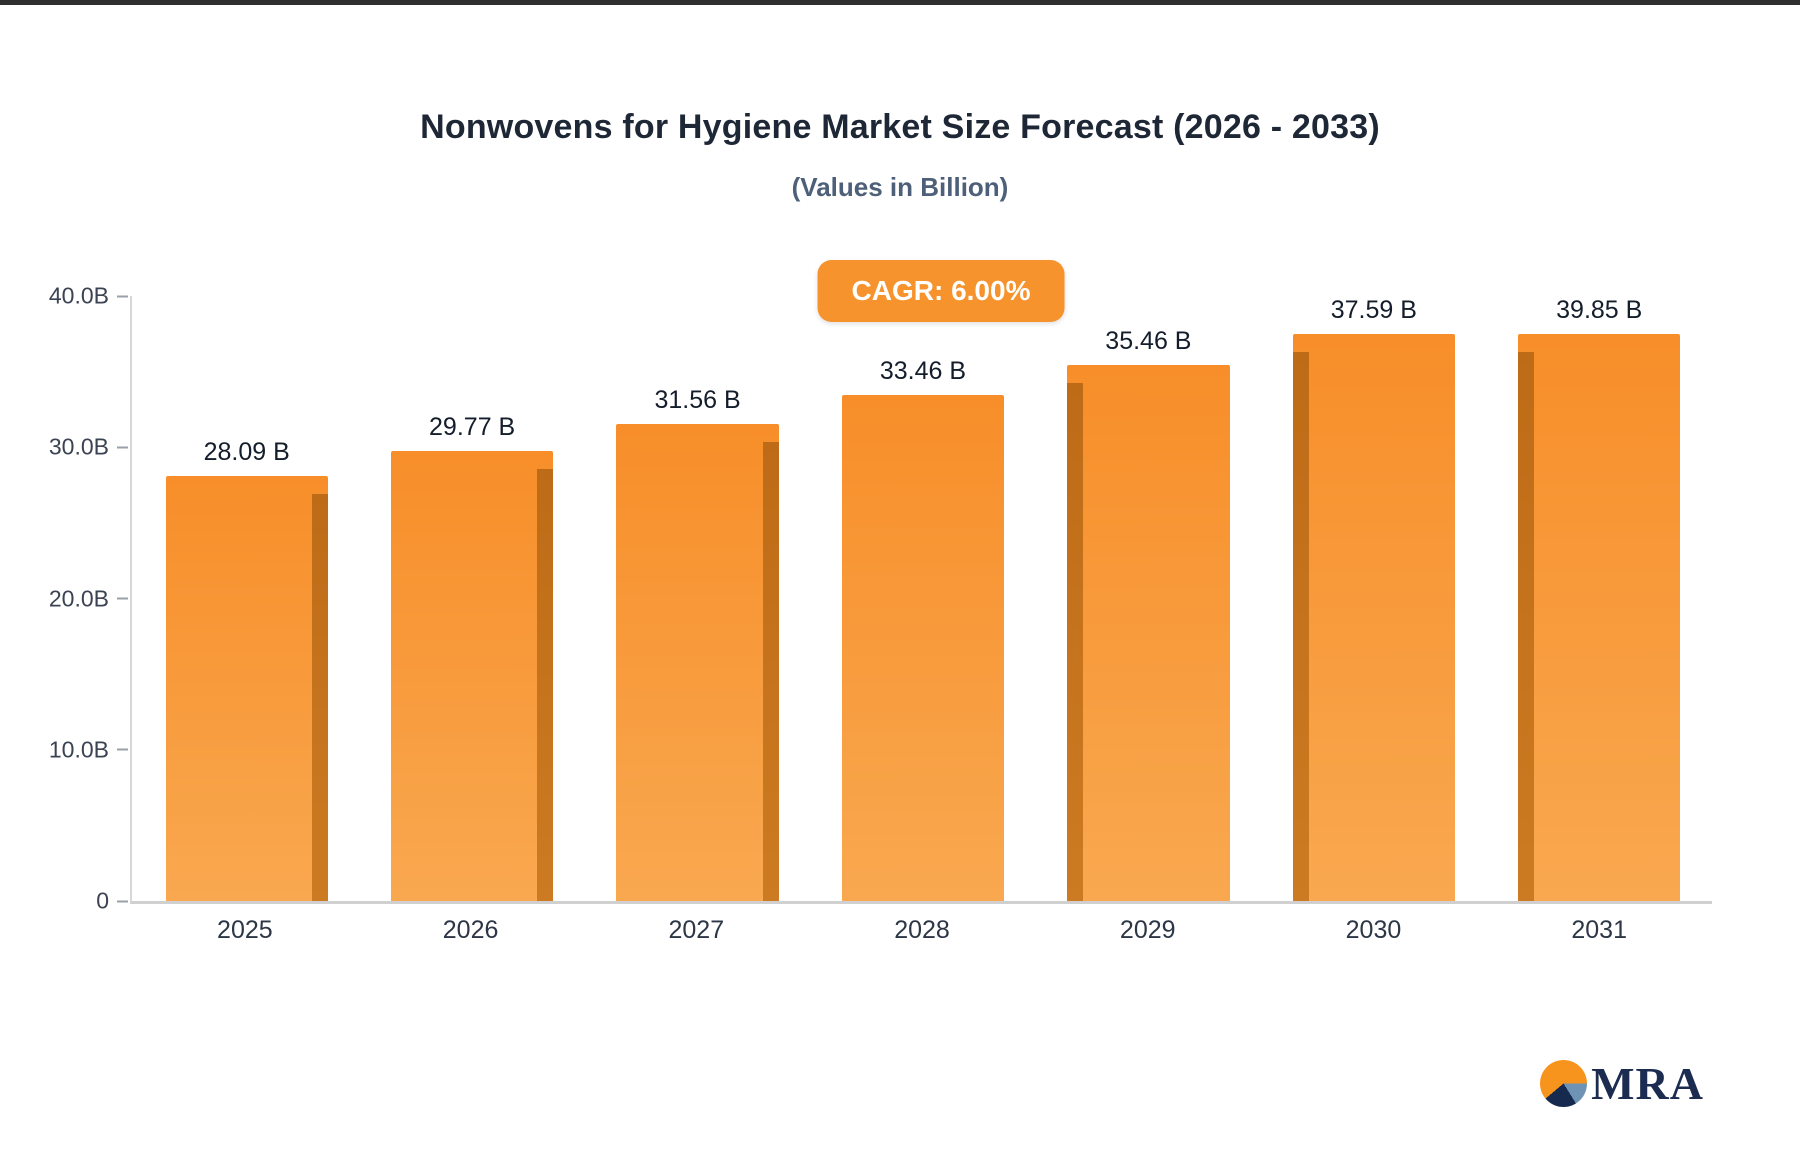  I want to click on y-axis-tick-label: 30.0B, so click(78, 446).